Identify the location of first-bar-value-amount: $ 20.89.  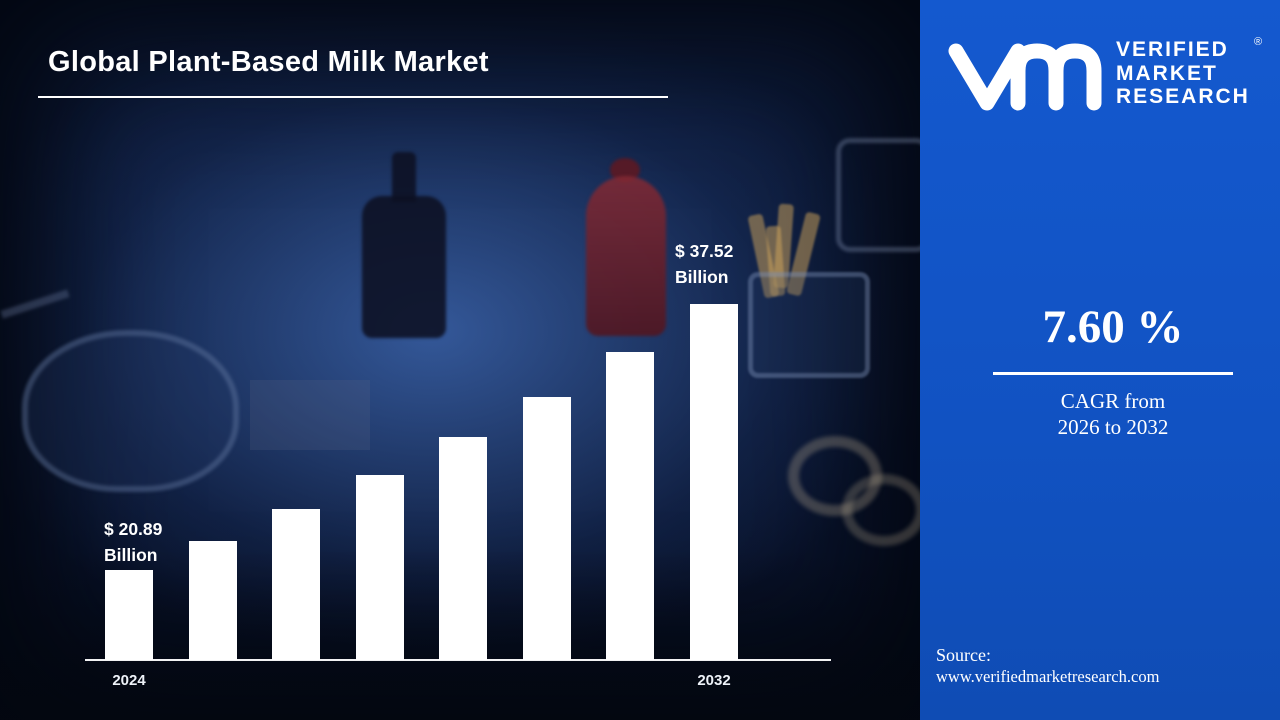
(133, 529).